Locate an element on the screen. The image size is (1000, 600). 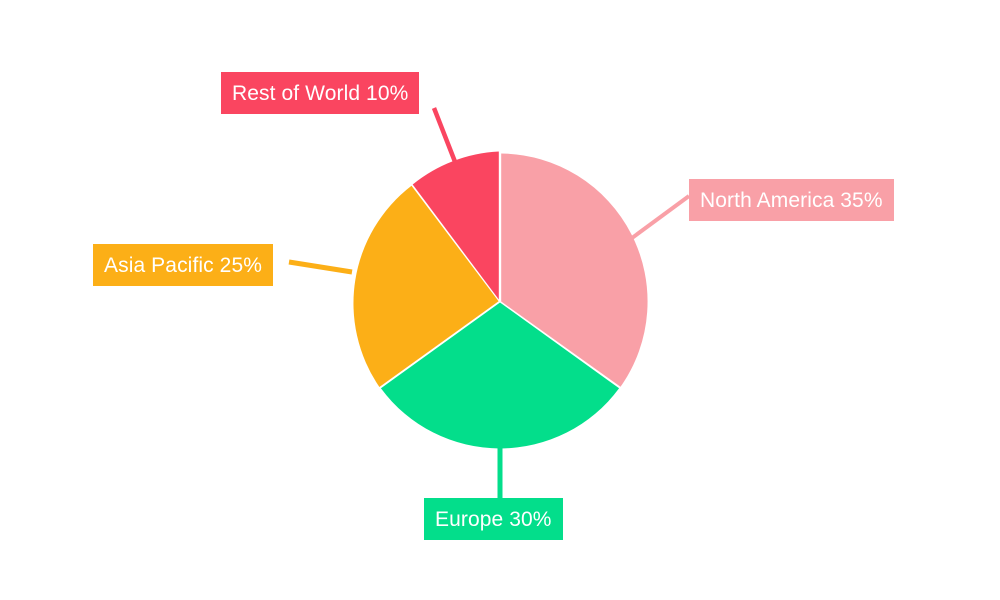
leader-line-north-america is located at coordinates (660, 217).